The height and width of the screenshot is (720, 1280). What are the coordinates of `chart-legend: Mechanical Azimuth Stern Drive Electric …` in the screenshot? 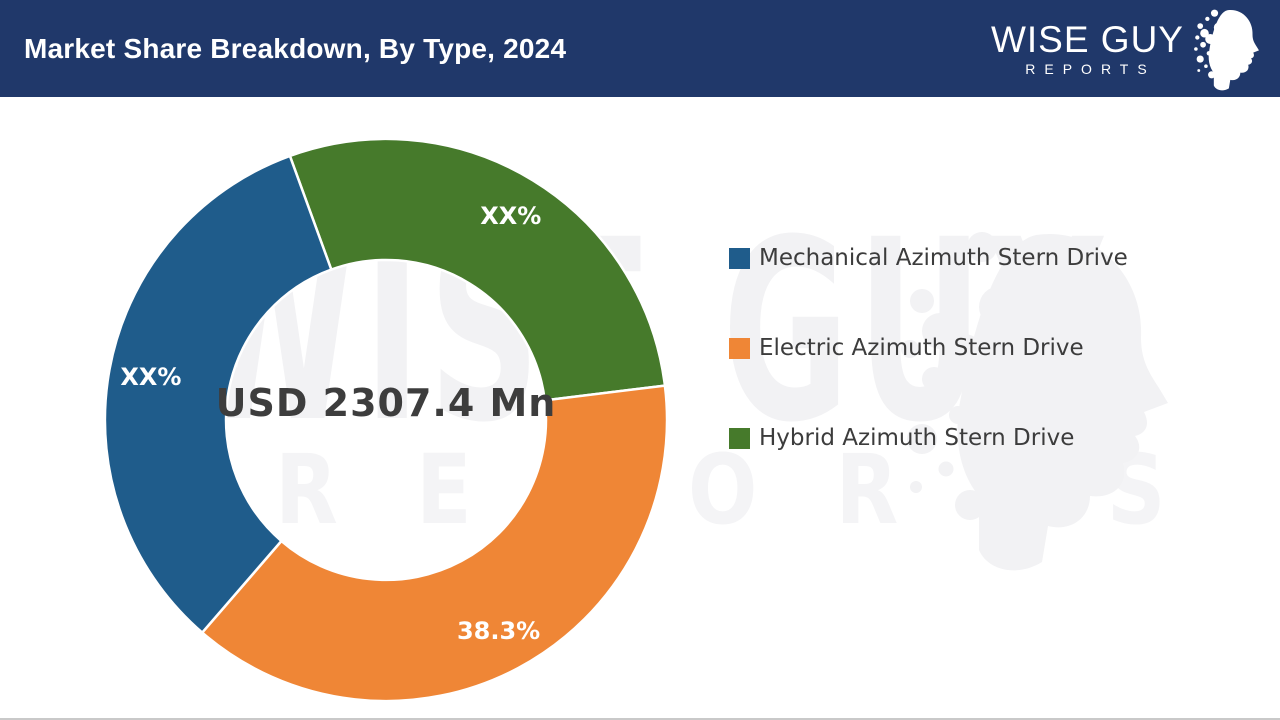 It's located at (928, 378).